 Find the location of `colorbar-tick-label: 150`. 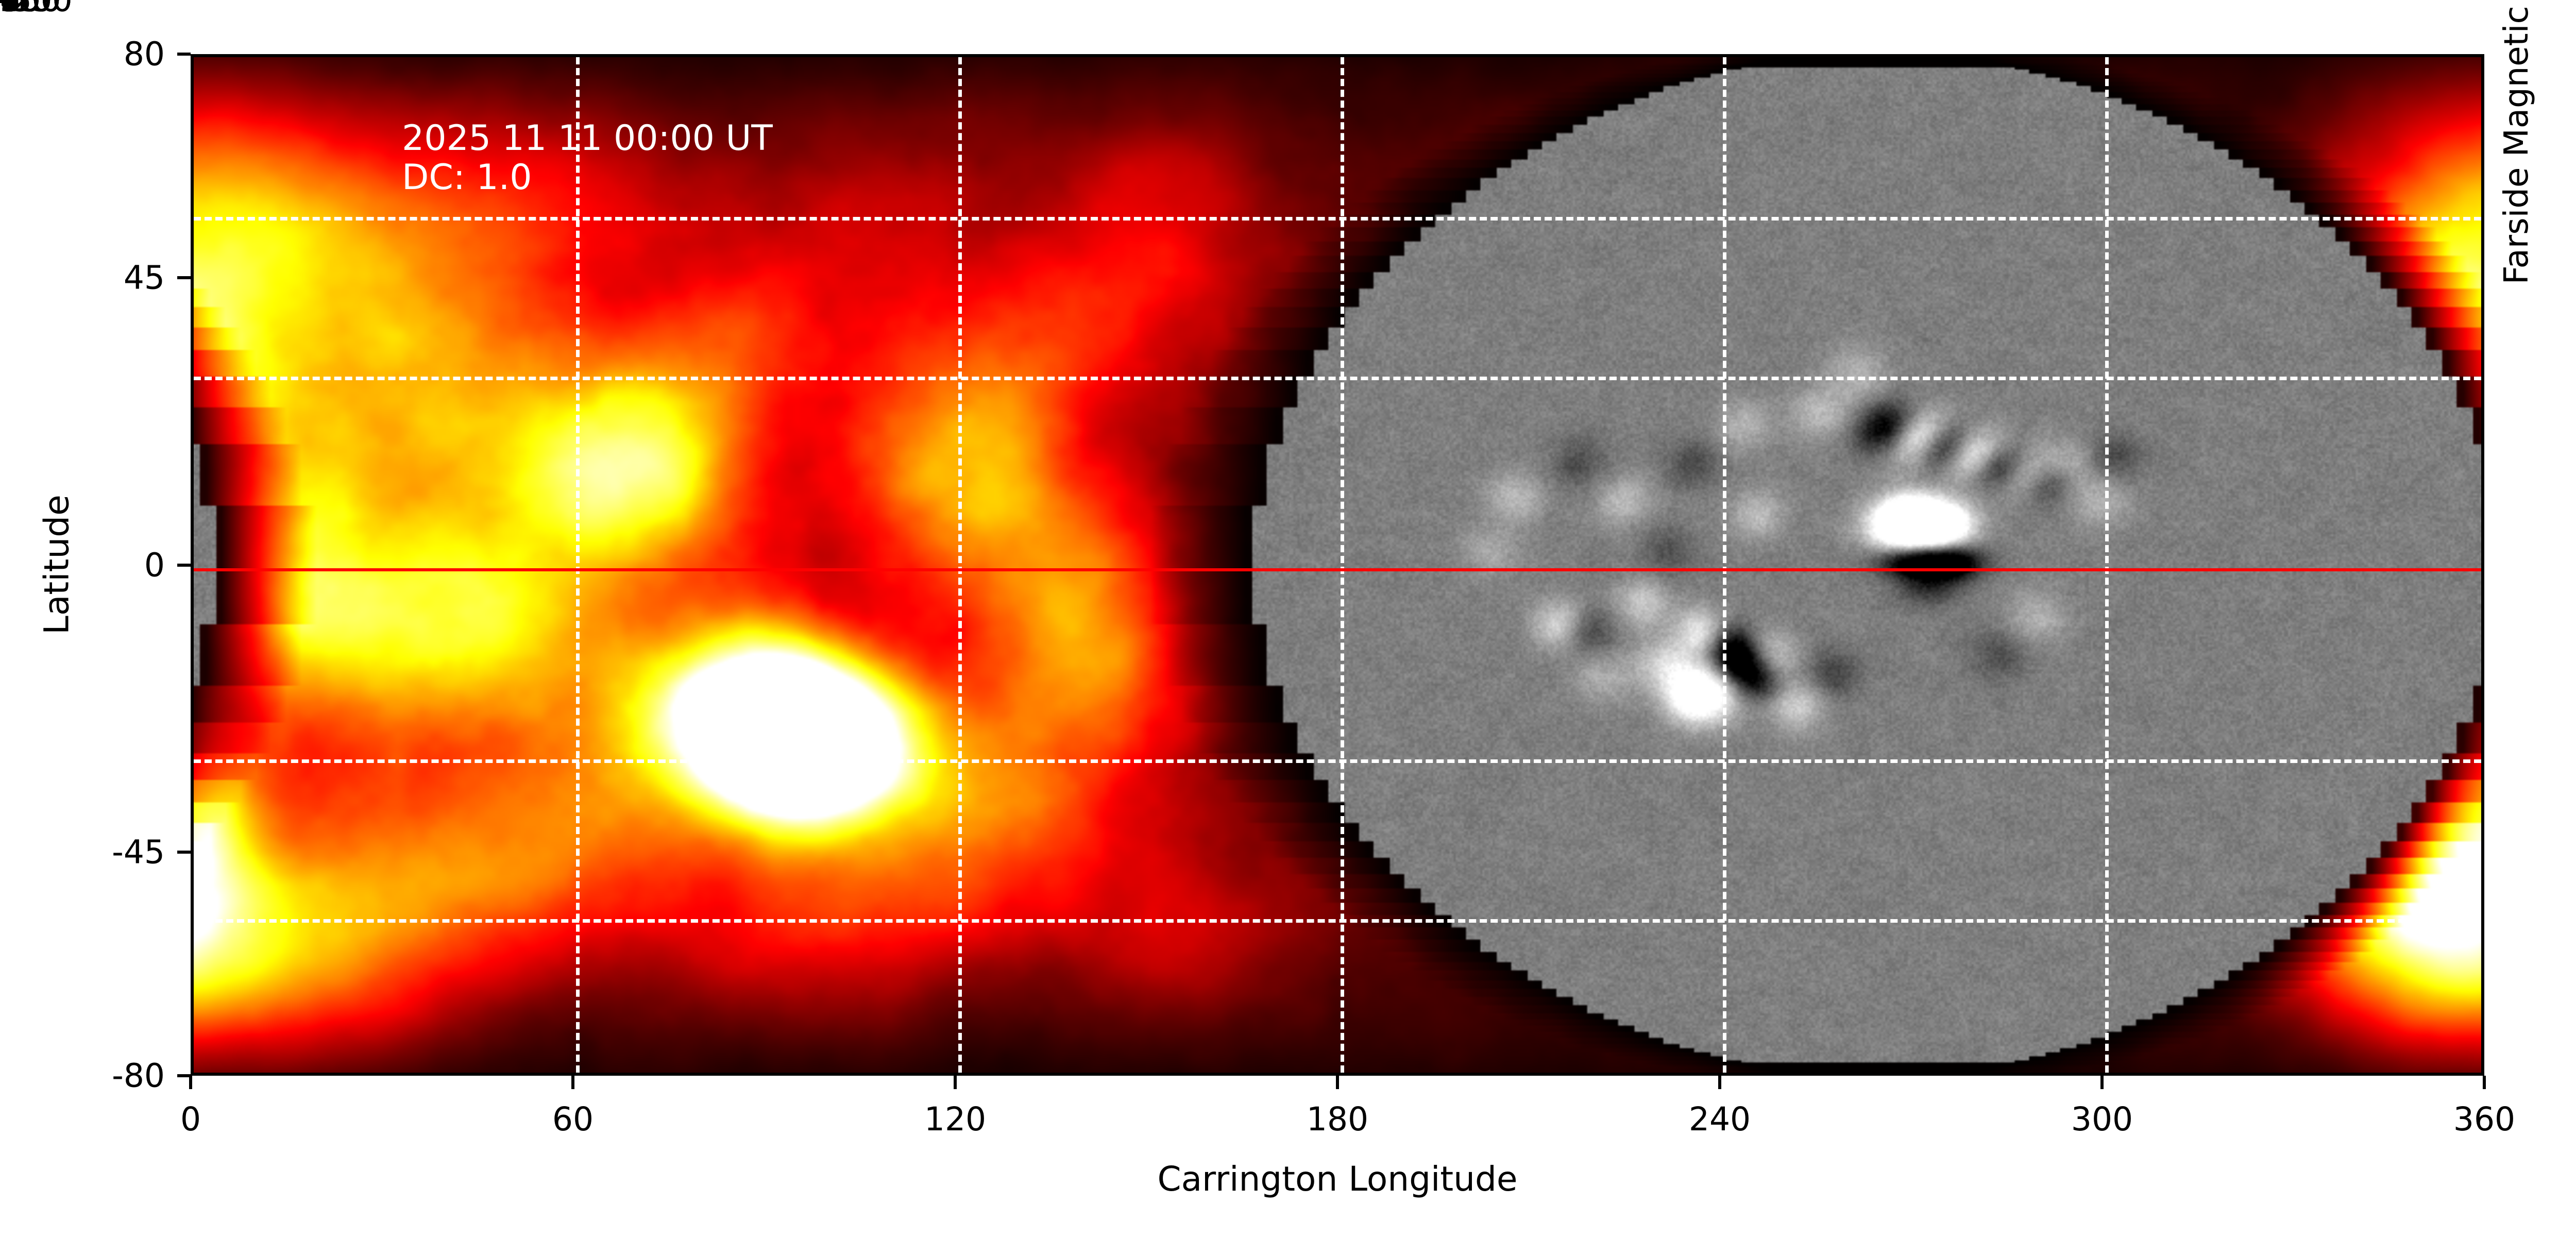

colorbar-tick-label: 150 is located at coordinates (30, 9).